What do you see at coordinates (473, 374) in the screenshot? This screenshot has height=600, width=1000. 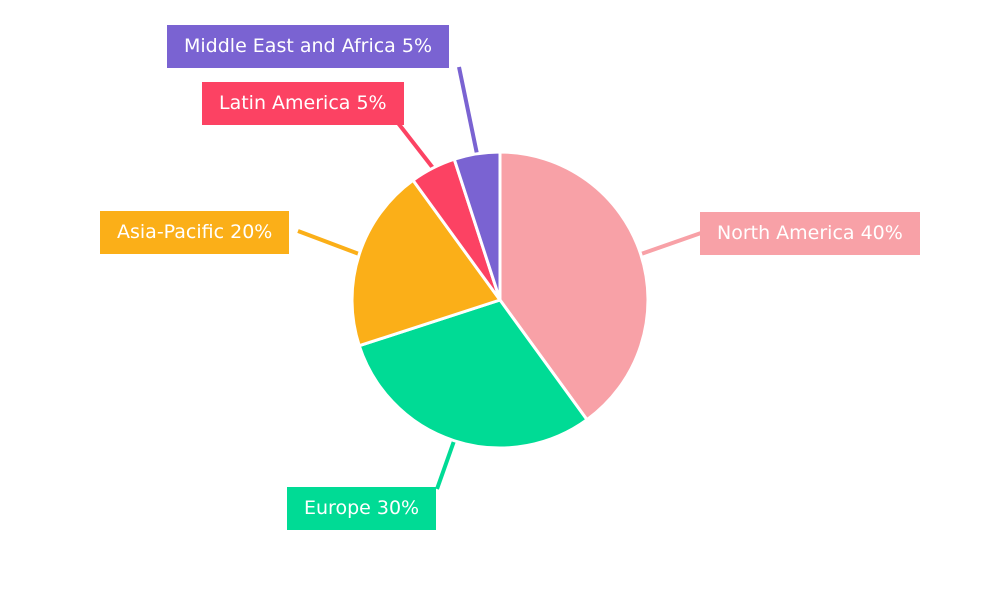 I see `pie-slice-europe` at bounding box center [473, 374].